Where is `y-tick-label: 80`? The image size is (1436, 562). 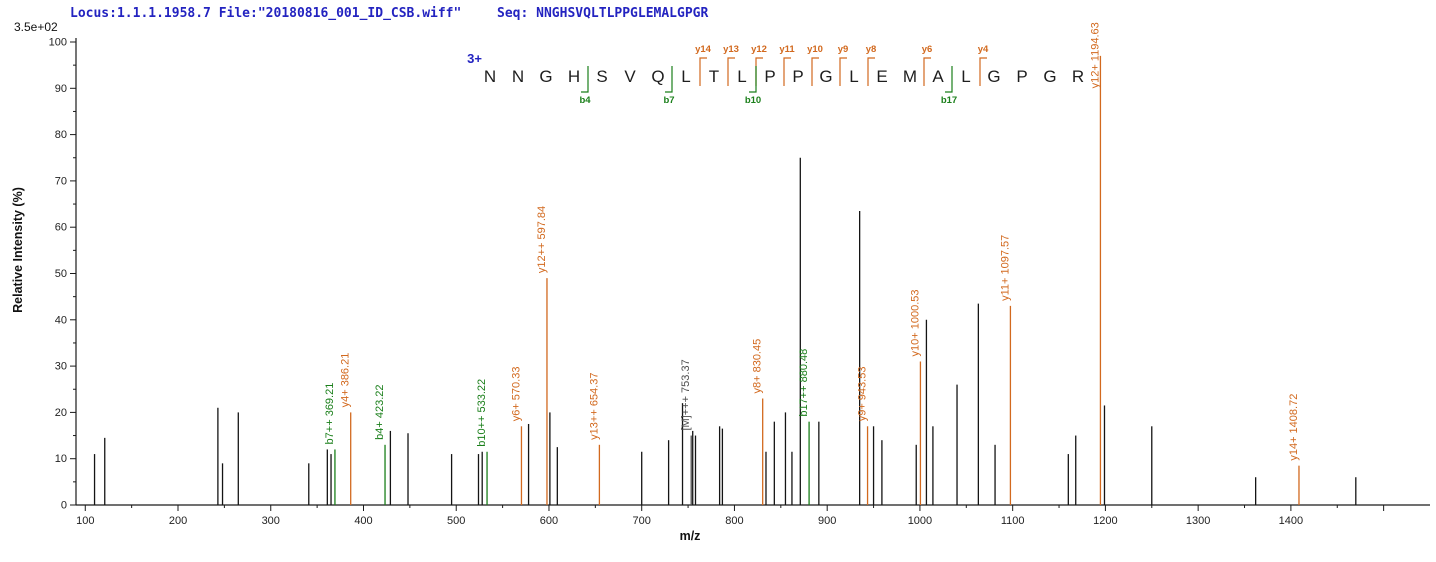
y-tick-label: 80 is located at coordinates (61, 135).